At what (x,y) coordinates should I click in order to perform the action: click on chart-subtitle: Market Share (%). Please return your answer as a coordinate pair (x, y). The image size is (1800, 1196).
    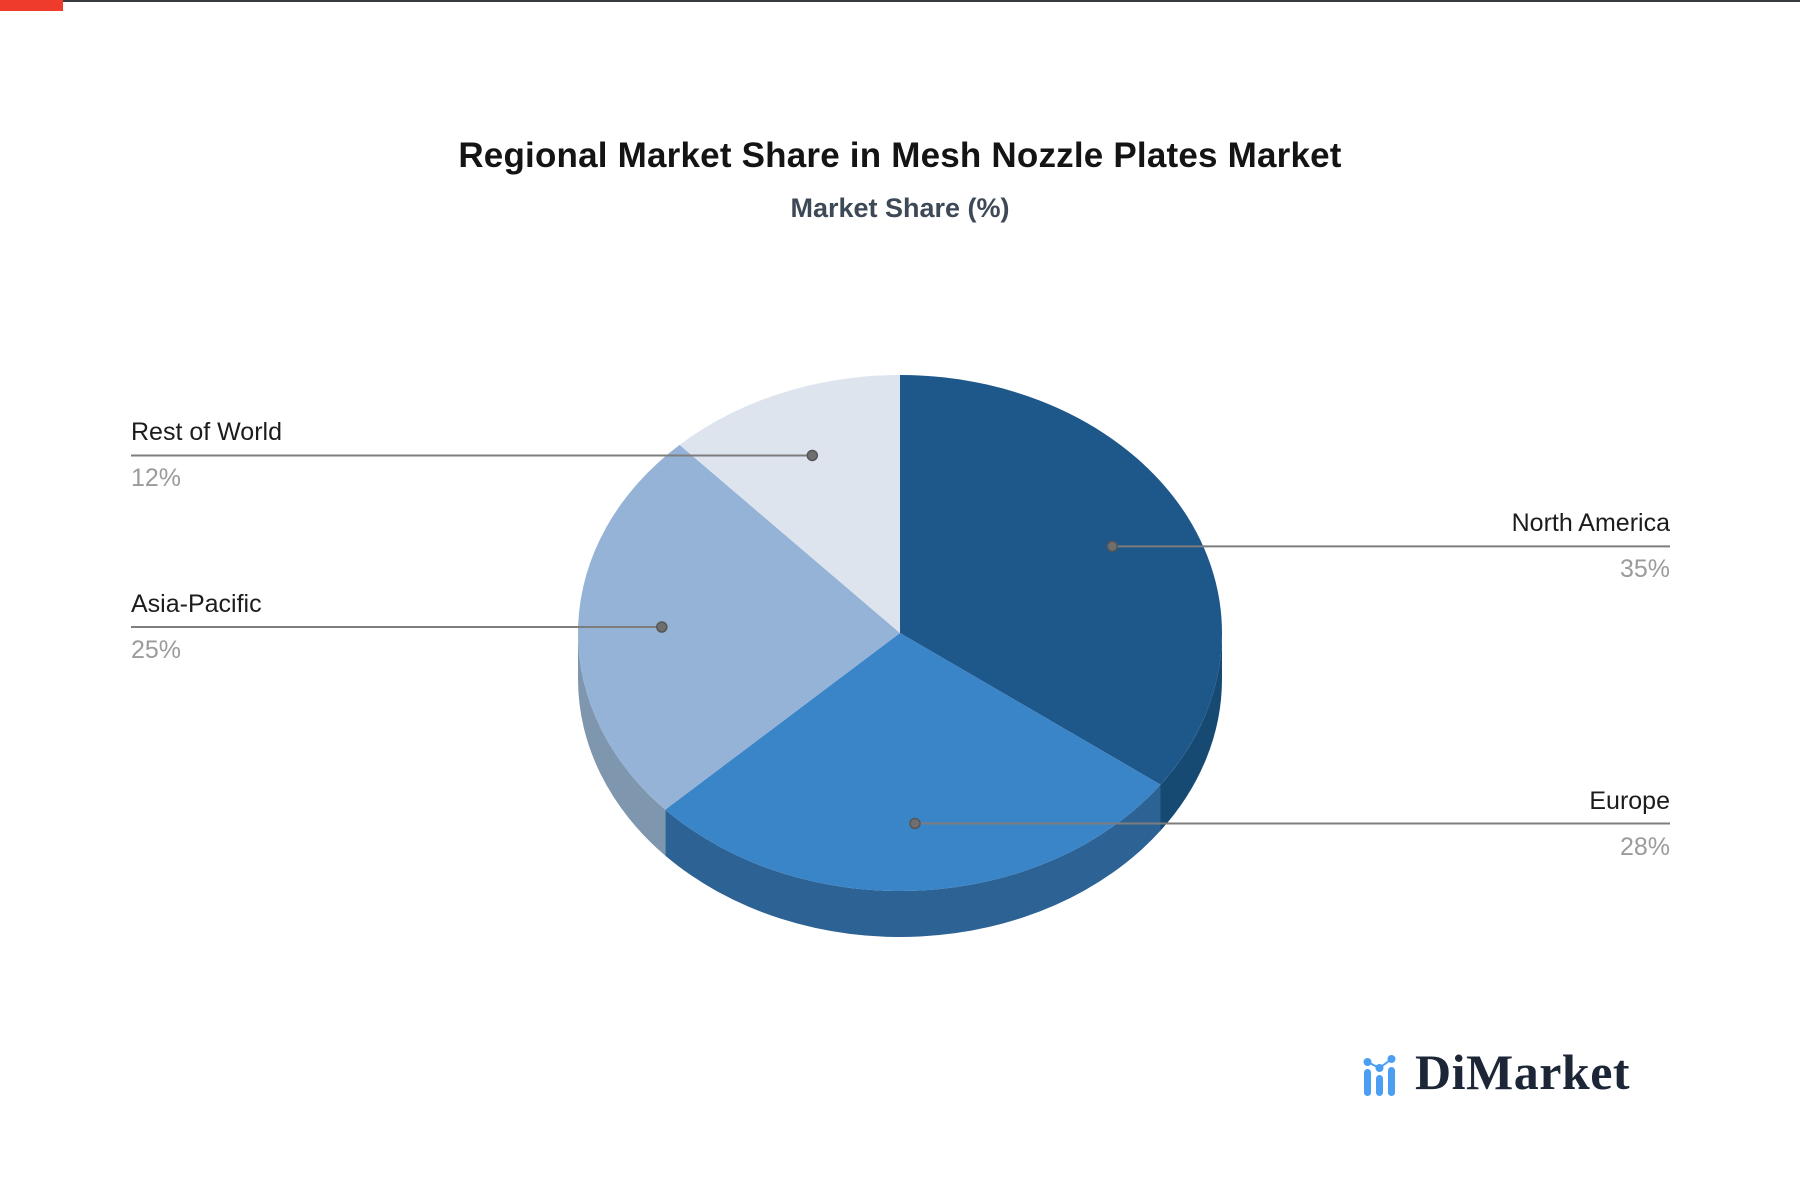
    Looking at the image, I should click on (900, 208).